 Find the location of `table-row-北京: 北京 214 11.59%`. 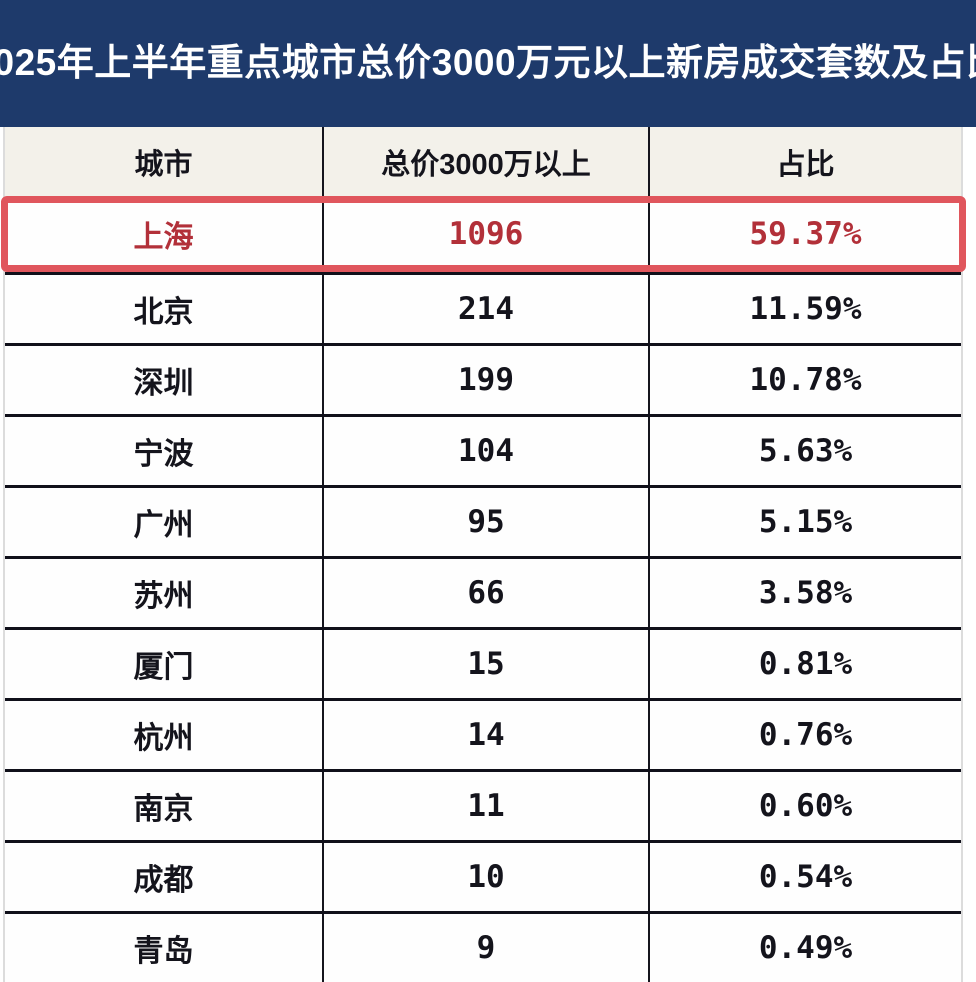

table-row-北京: 北京 214 11.59% is located at coordinates (483, 307).